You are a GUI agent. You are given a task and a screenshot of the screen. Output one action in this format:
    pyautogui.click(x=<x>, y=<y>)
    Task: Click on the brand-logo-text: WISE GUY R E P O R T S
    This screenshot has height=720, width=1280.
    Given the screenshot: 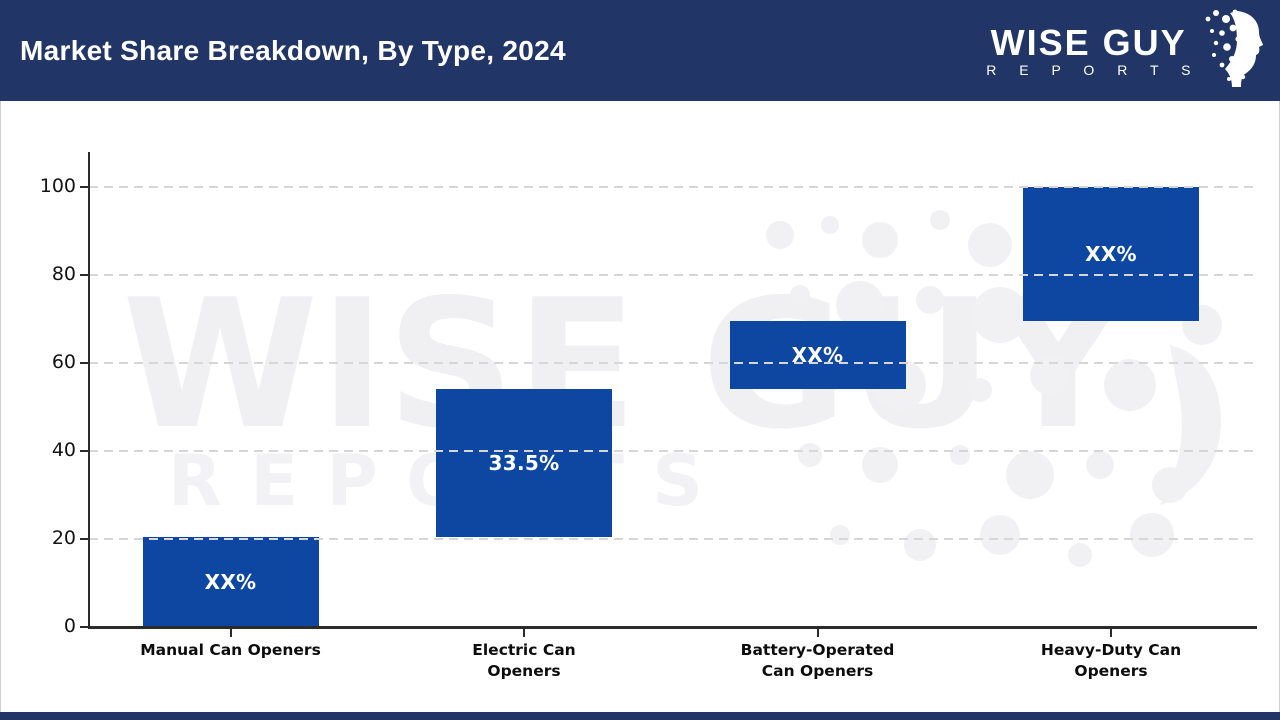 What is the action you would take?
    pyautogui.click(x=1088, y=50)
    